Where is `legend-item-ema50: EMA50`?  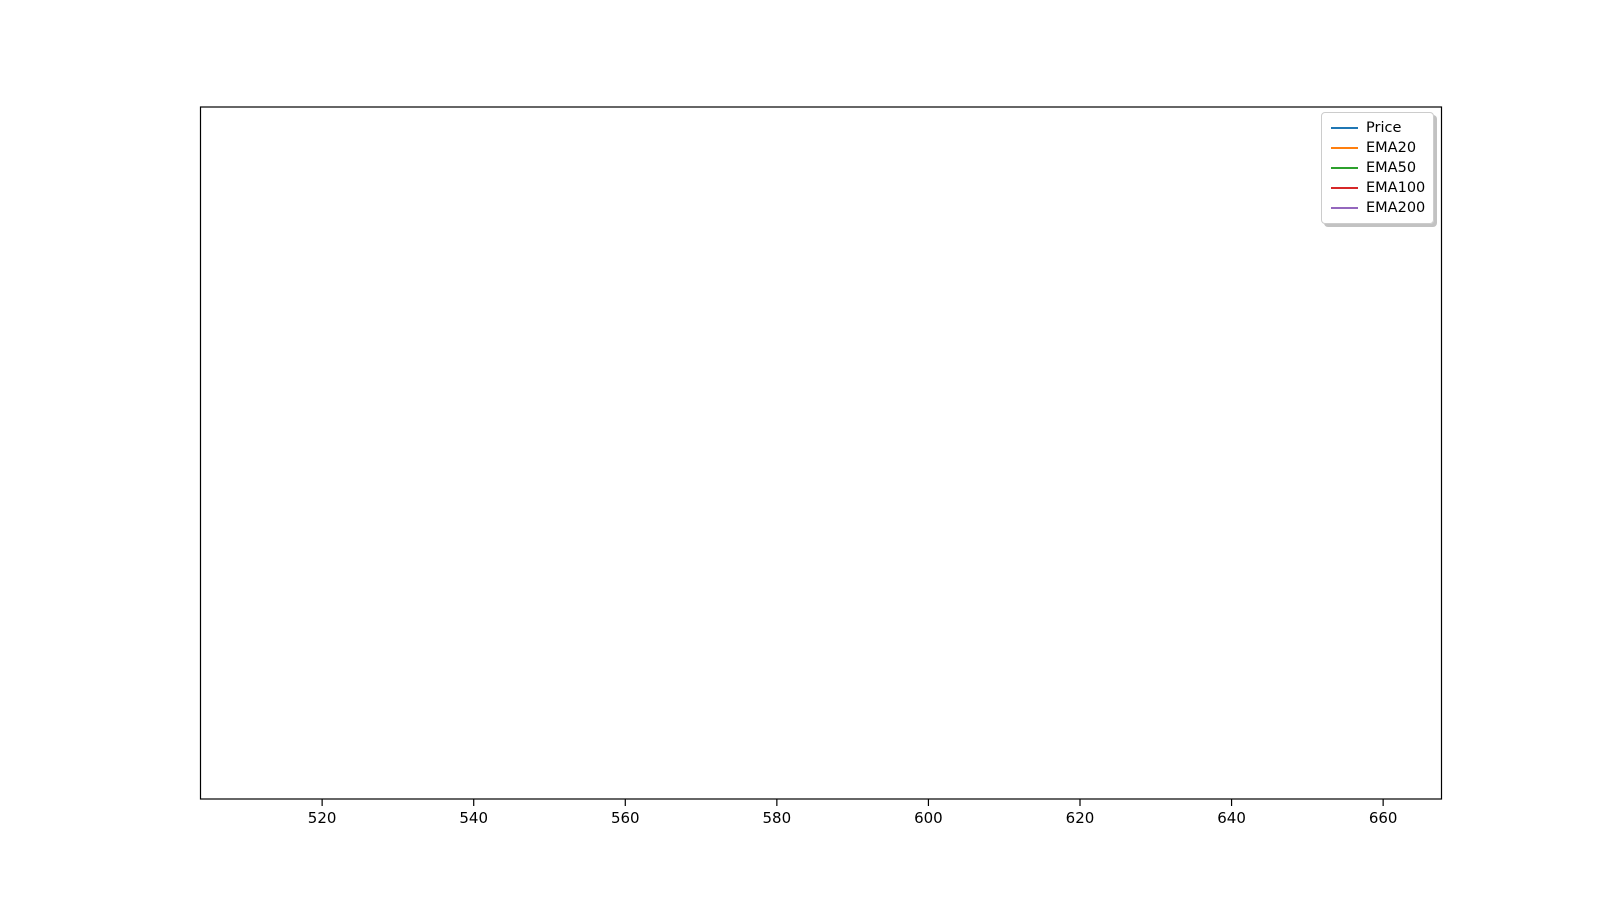
legend-item-ema50: EMA50 is located at coordinates (1378, 168).